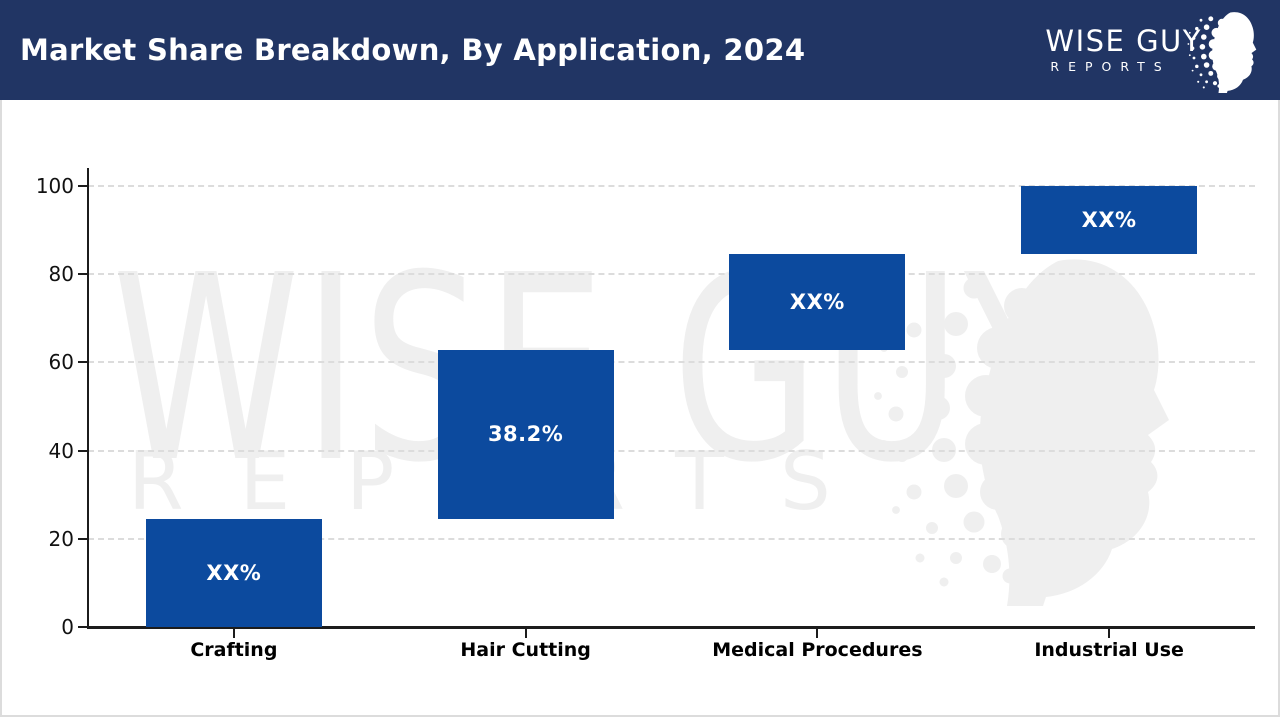 The height and width of the screenshot is (720, 1280). Describe the element at coordinates (54, 186) in the screenshot. I see `y-tick-label: 100` at that location.